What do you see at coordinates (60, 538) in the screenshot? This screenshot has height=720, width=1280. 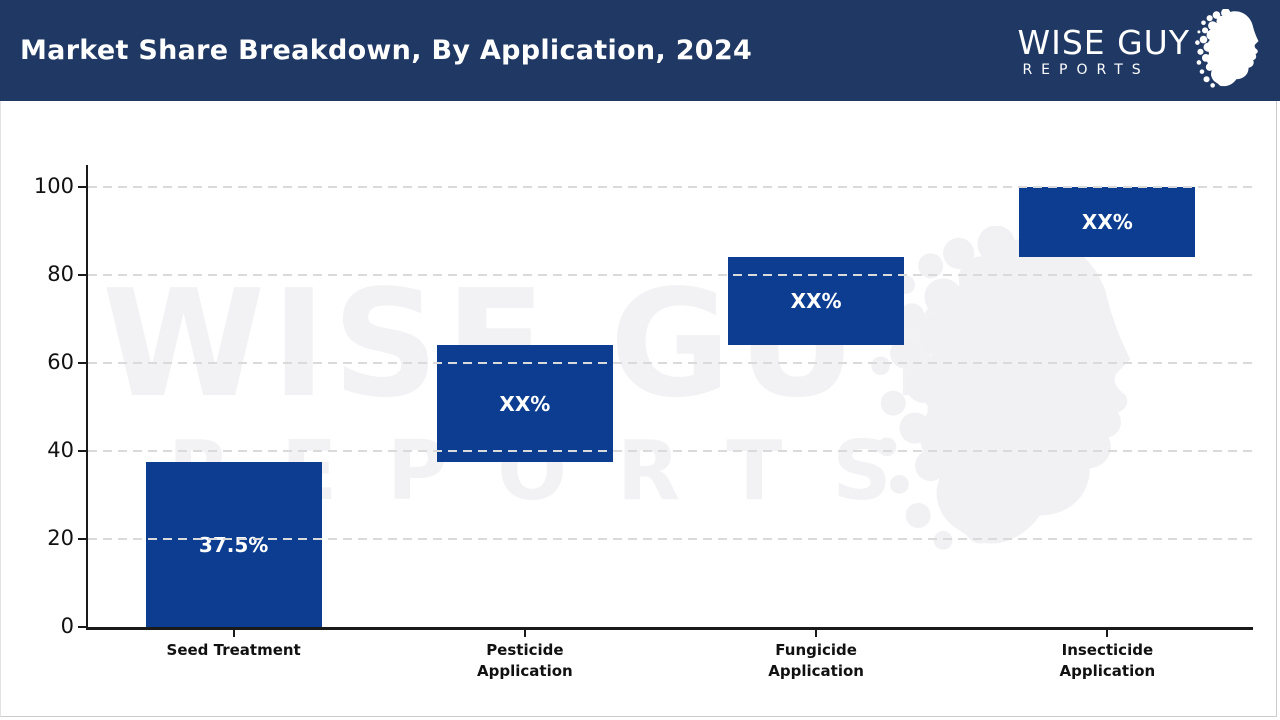 I see `y-tick-label-20: 20` at bounding box center [60, 538].